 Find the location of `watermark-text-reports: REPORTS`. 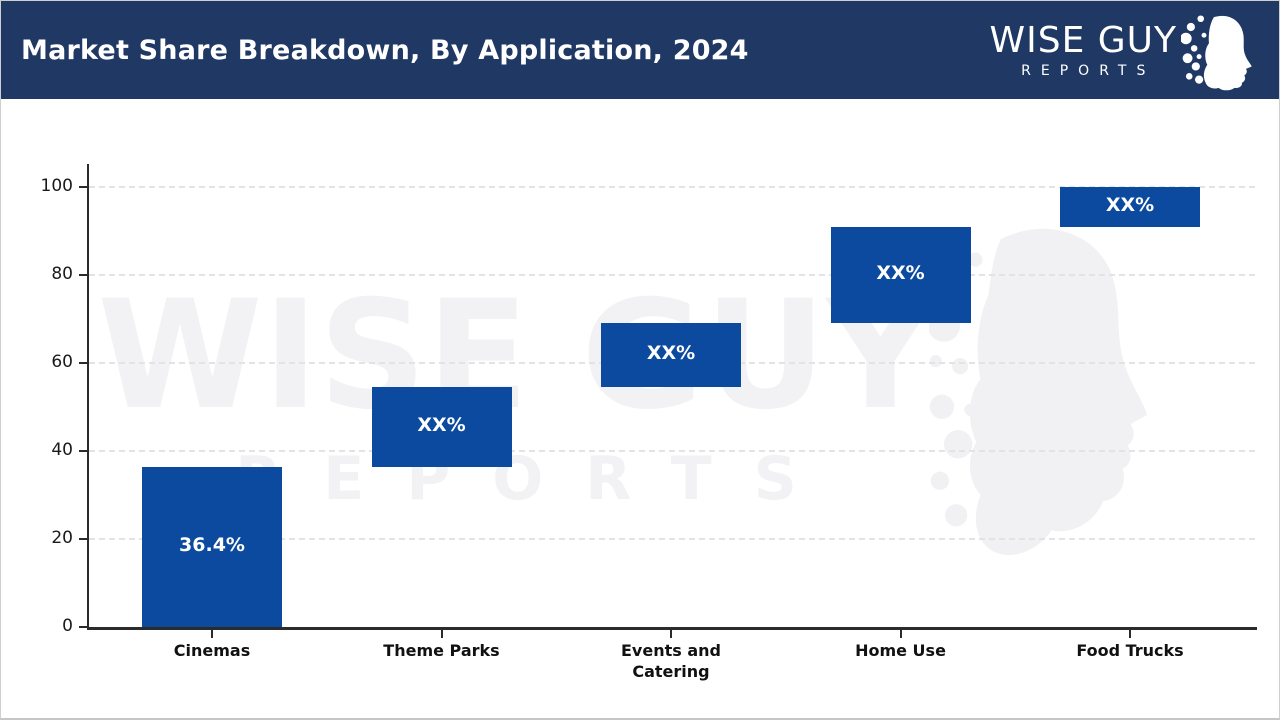

watermark-text-reports: REPORTS is located at coordinates (537, 479).